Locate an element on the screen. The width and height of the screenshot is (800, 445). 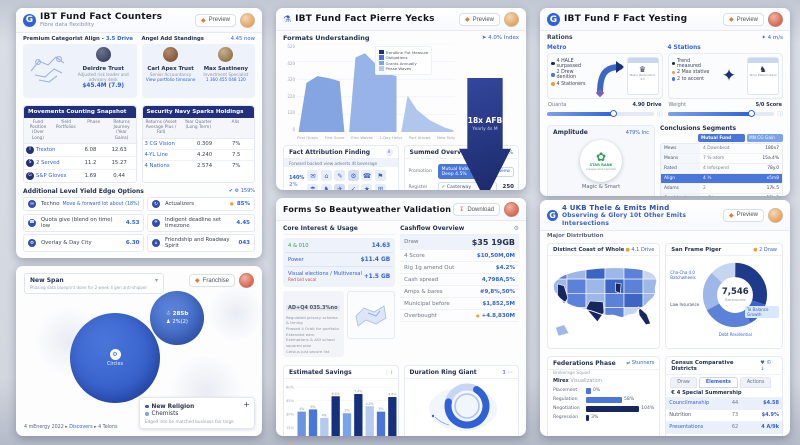
census-row: Comptition56+$6.45 is located at coordinates (724, 435).